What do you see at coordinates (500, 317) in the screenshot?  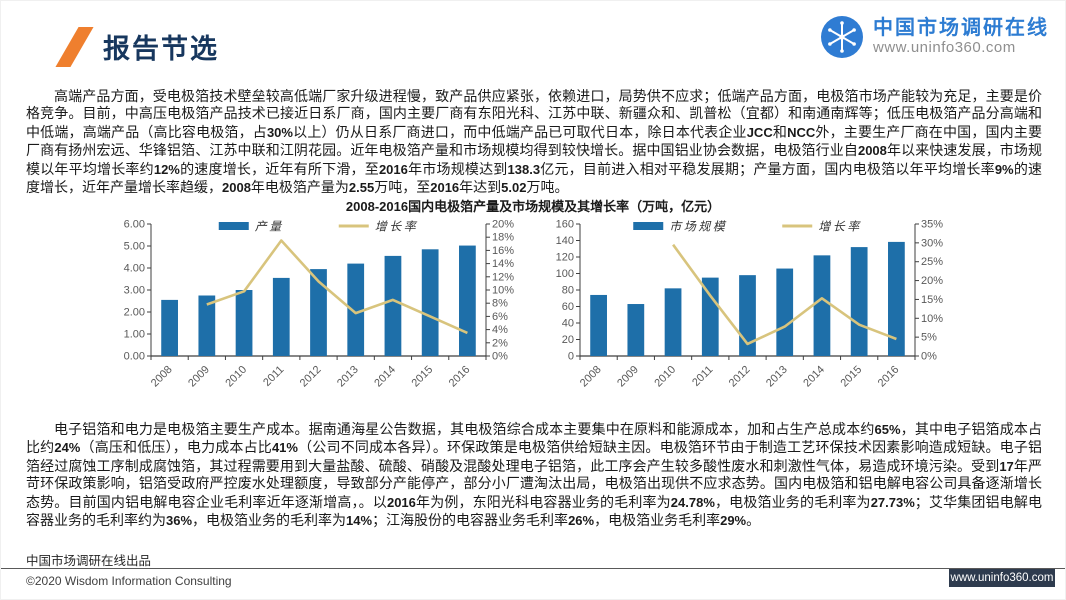 I see `svg-text: 6%` at bounding box center [500, 317].